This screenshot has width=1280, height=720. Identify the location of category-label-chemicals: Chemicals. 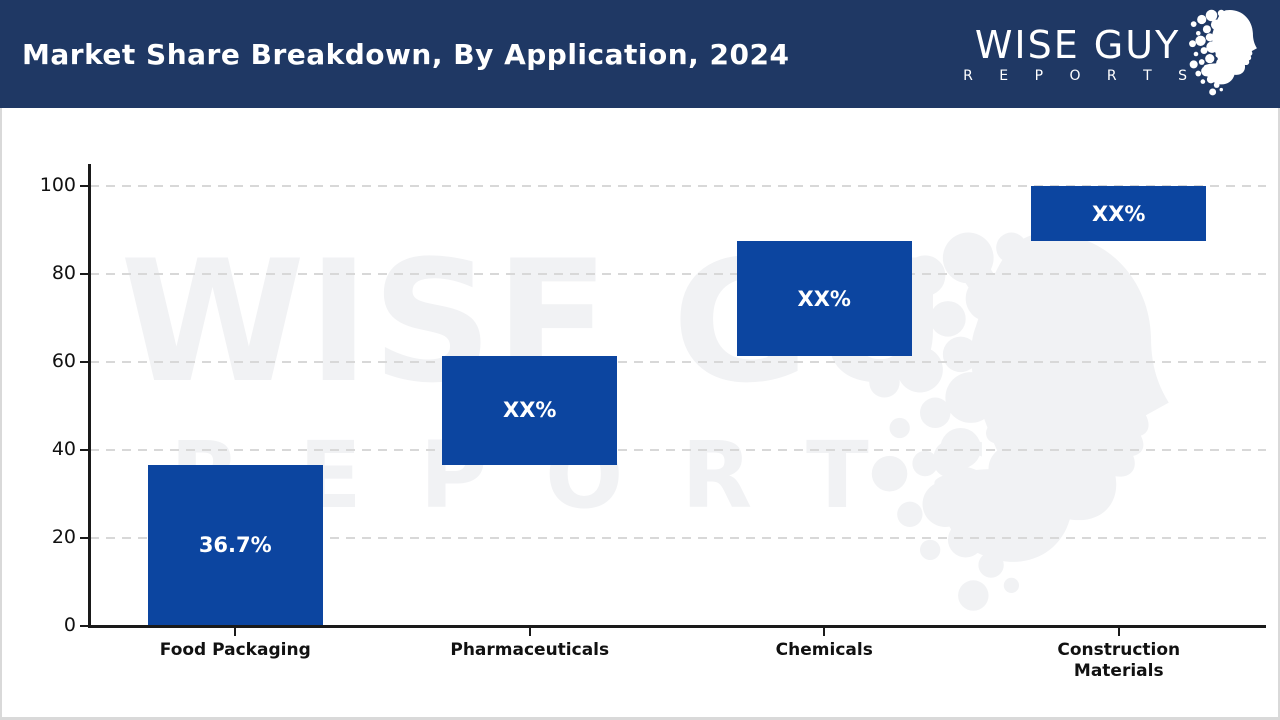
(824, 650).